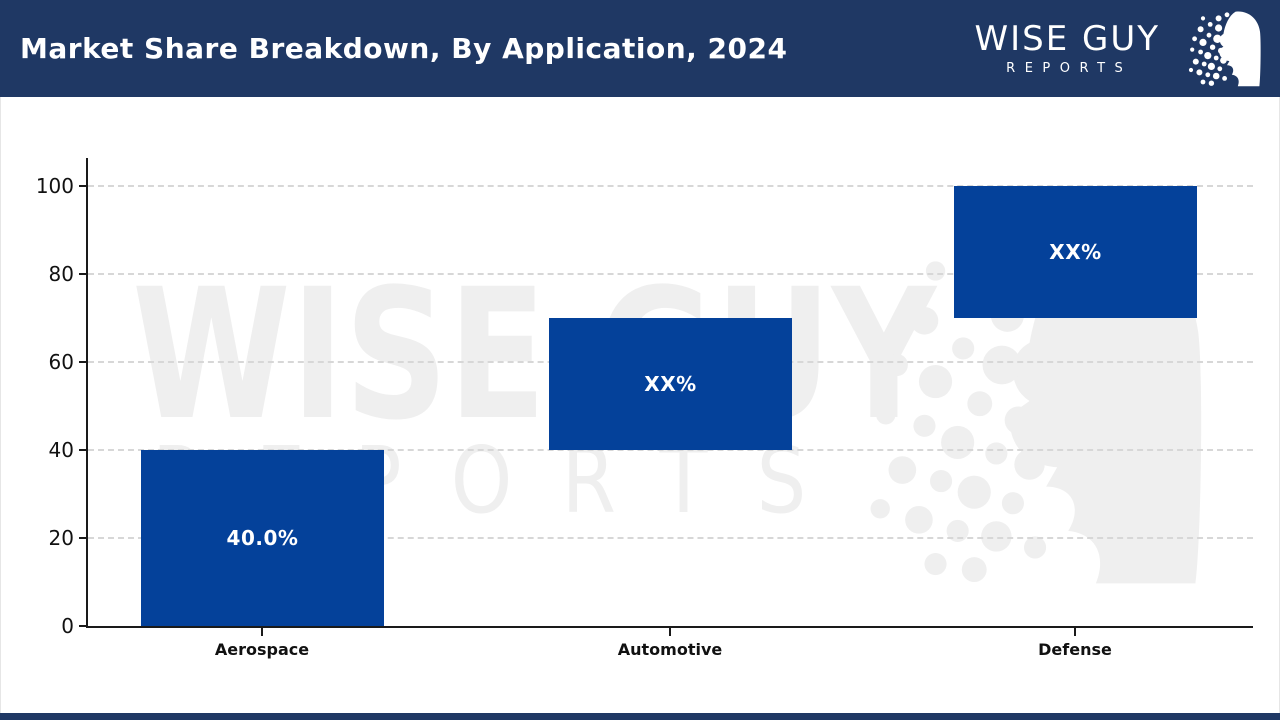 This screenshot has height=720, width=1280. I want to click on bar-value-label: 40.0%, so click(262, 538).